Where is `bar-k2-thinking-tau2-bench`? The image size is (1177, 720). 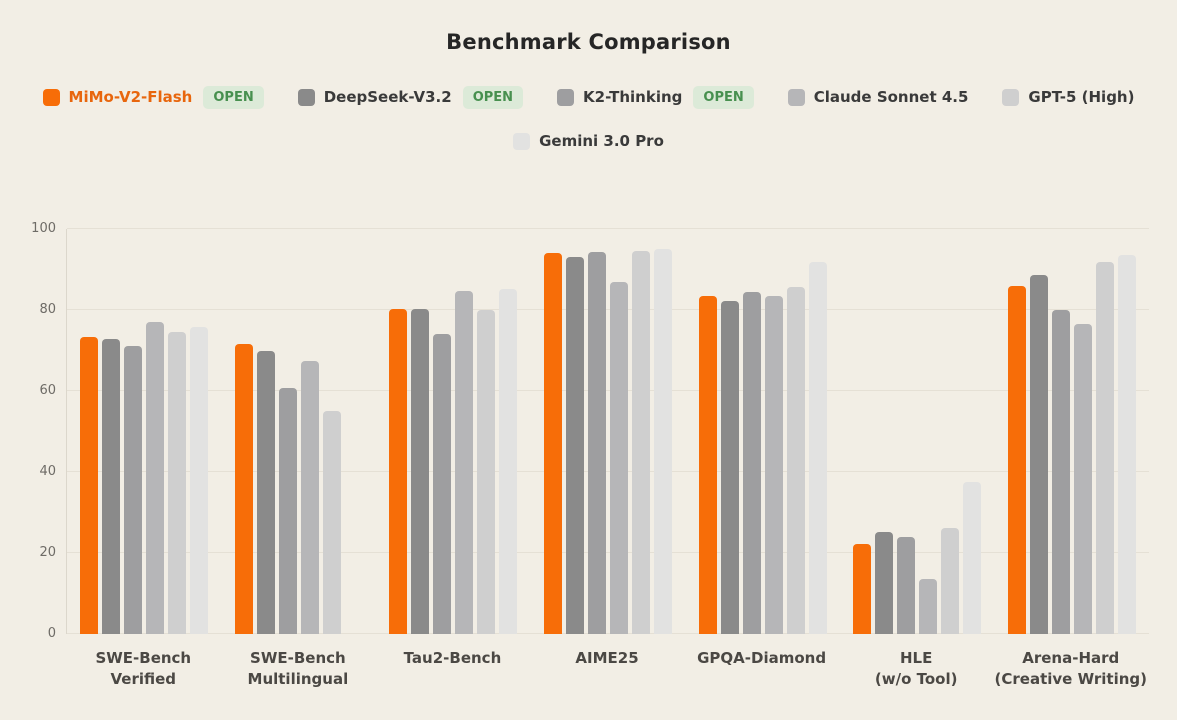 bar-k2-thinking-tau2-bench is located at coordinates (442, 484).